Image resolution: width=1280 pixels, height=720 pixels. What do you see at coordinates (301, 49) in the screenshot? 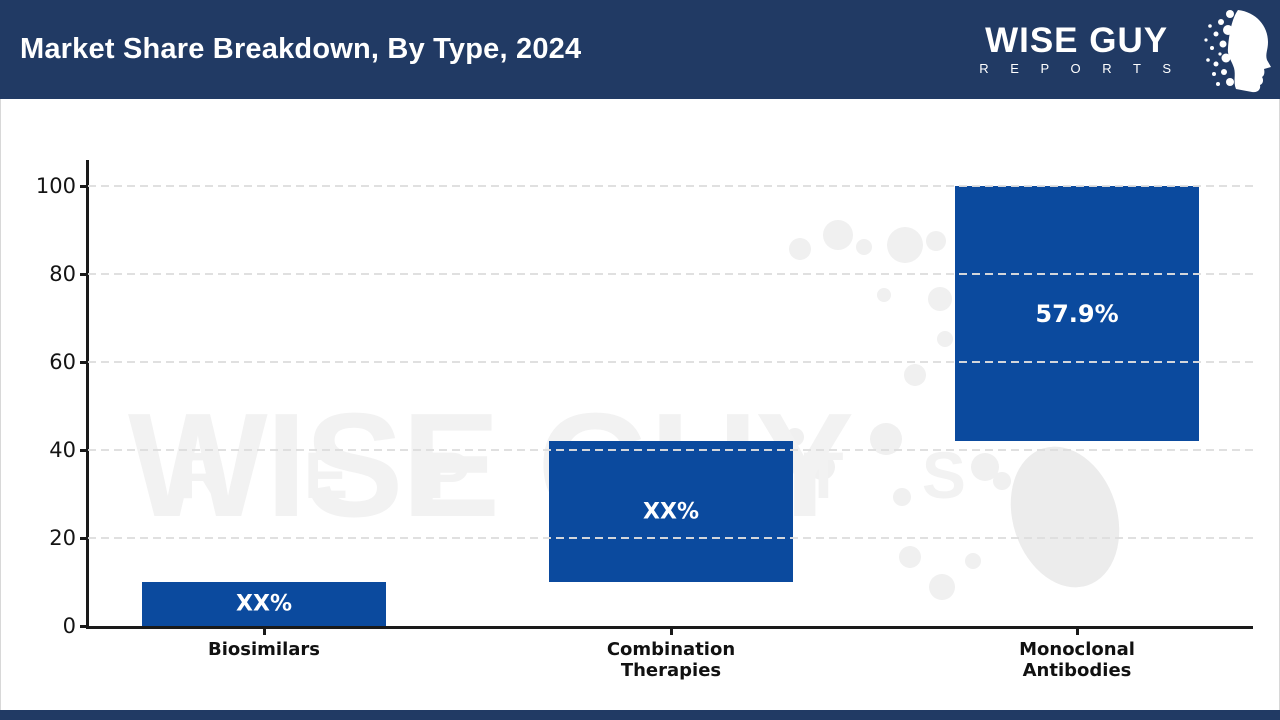
I see `chart-title: Market Share Breakdown, By Type, 2024` at bounding box center [301, 49].